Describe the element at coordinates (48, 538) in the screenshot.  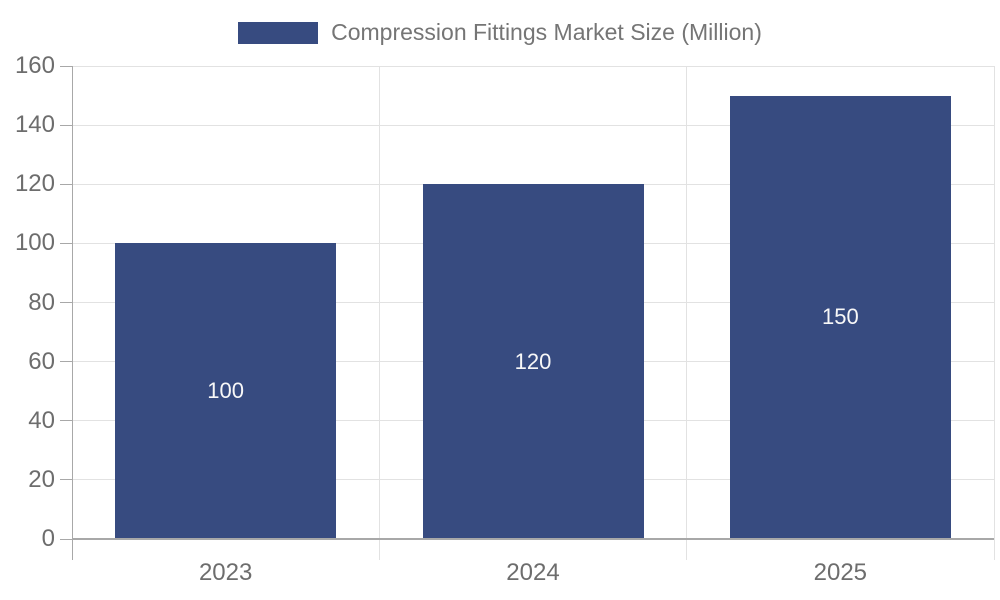
I see `y-tick-label: 0` at that location.